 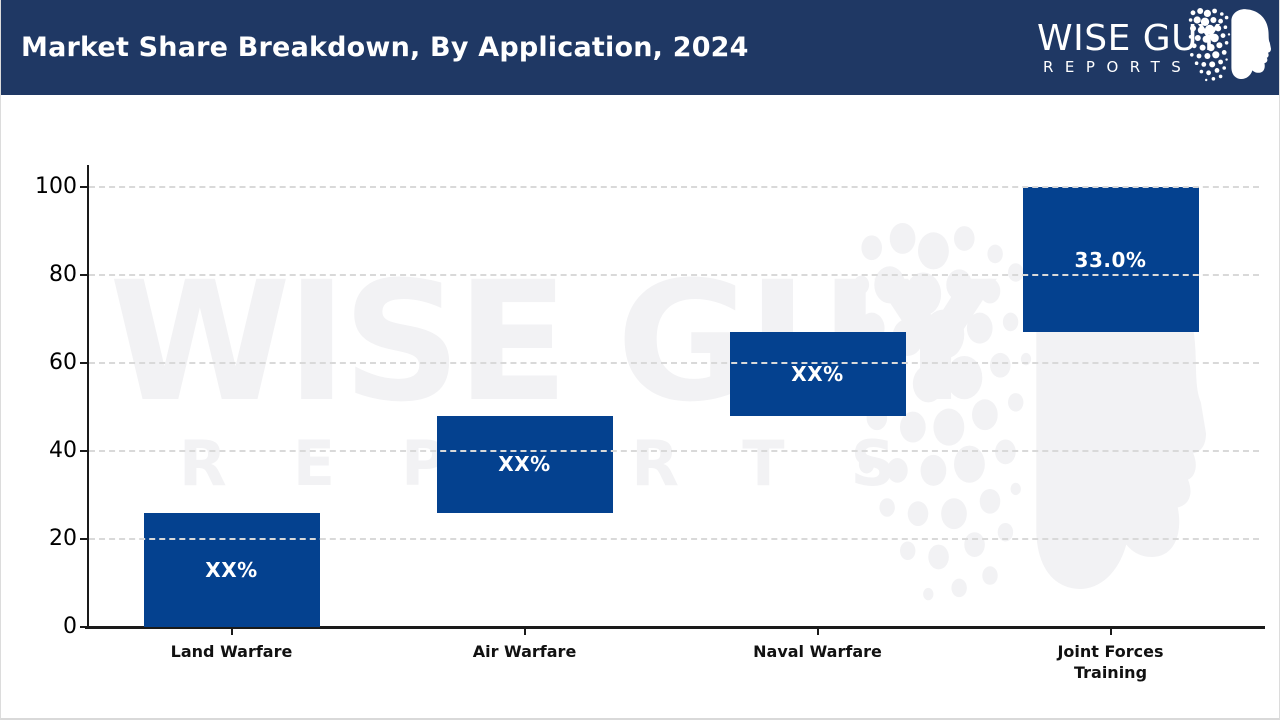 What do you see at coordinates (1129, 38) in the screenshot?
I see `logo-wordmark: WISE GUY` at bounding box center [1129, 38].